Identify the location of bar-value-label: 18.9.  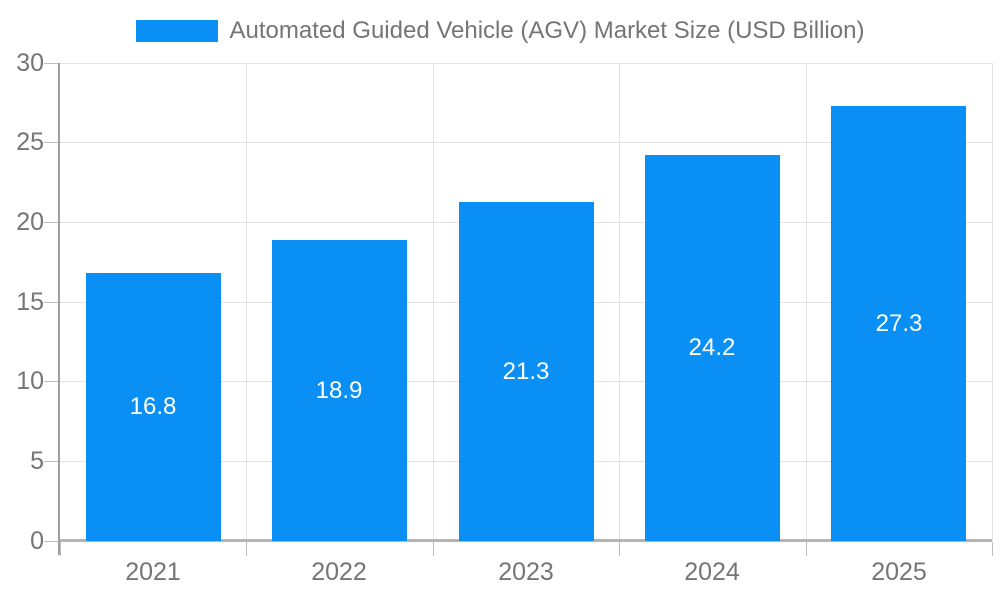
(339, 390).